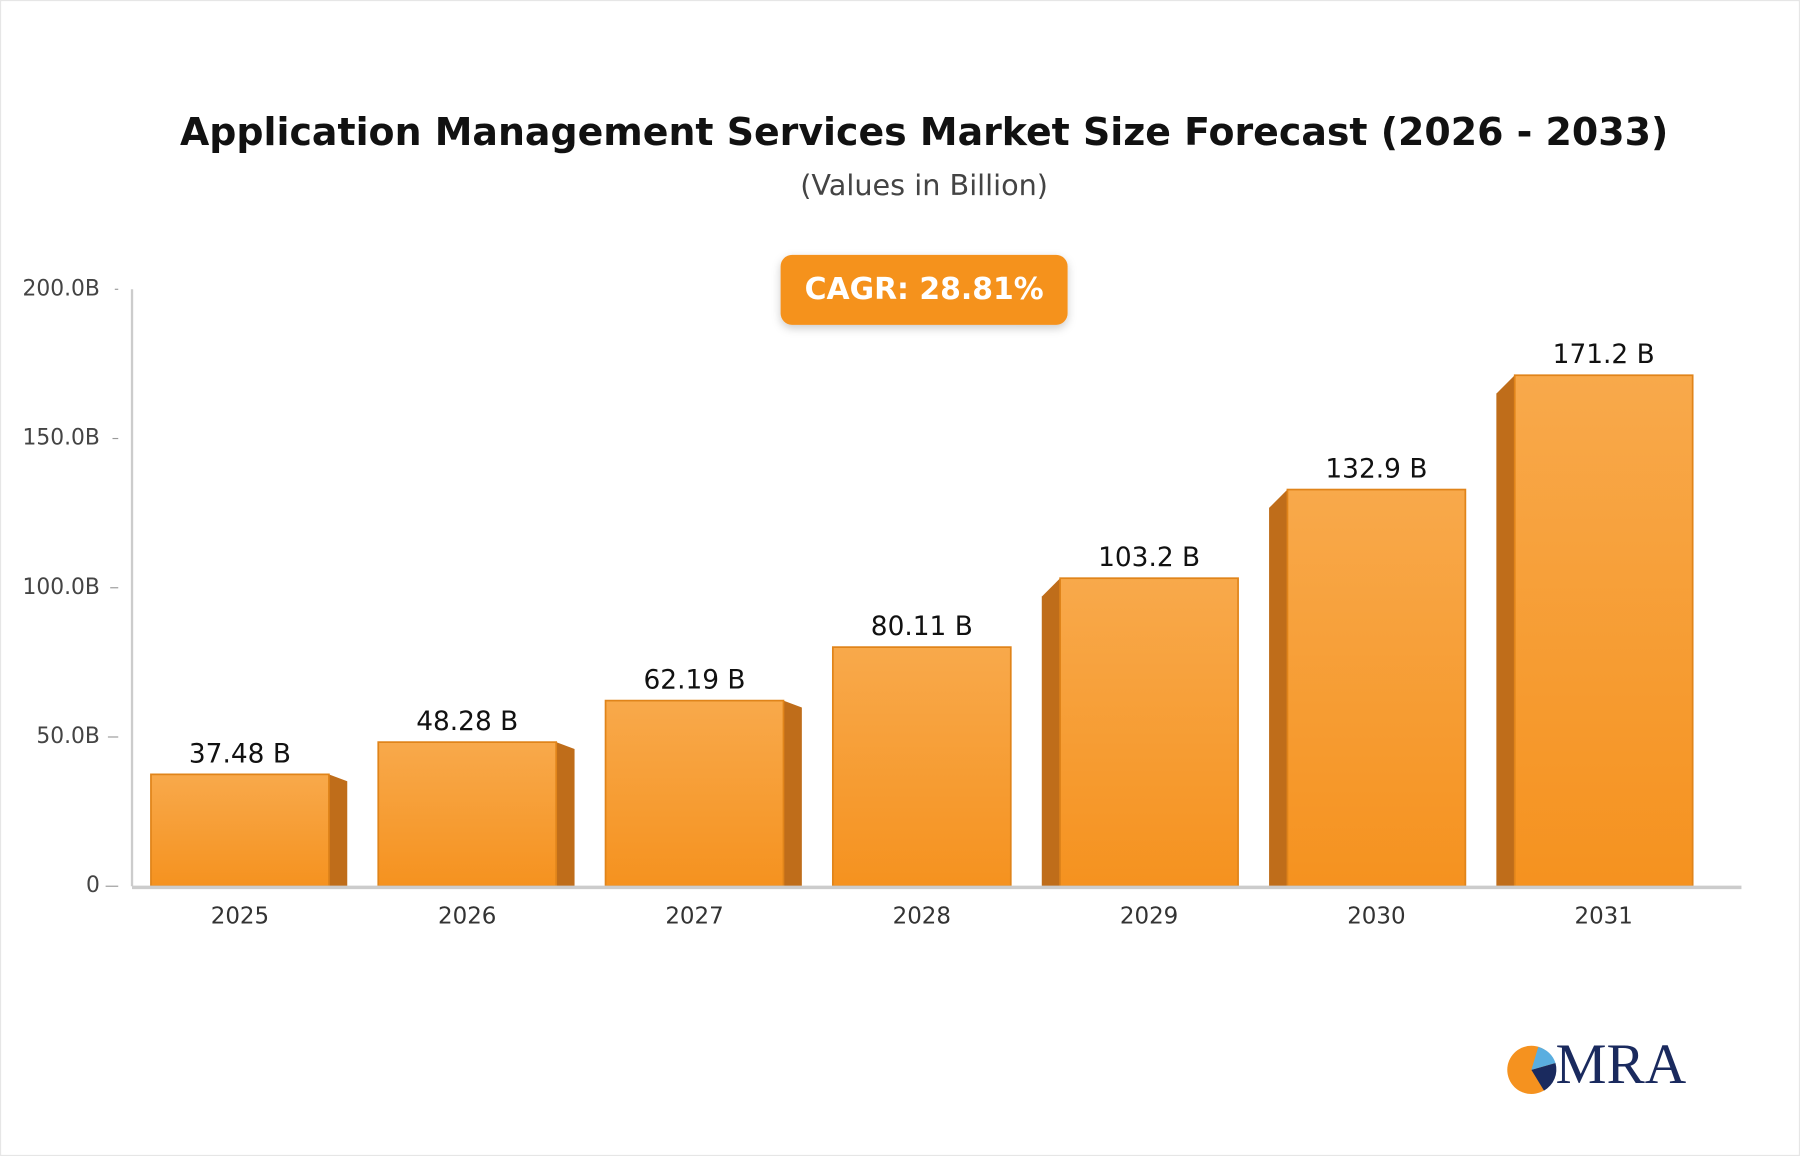 Image resolution: width=1800 pixels, height=1156 pixels. I want to click on value-label: 62.19 B, so click(694, 680).